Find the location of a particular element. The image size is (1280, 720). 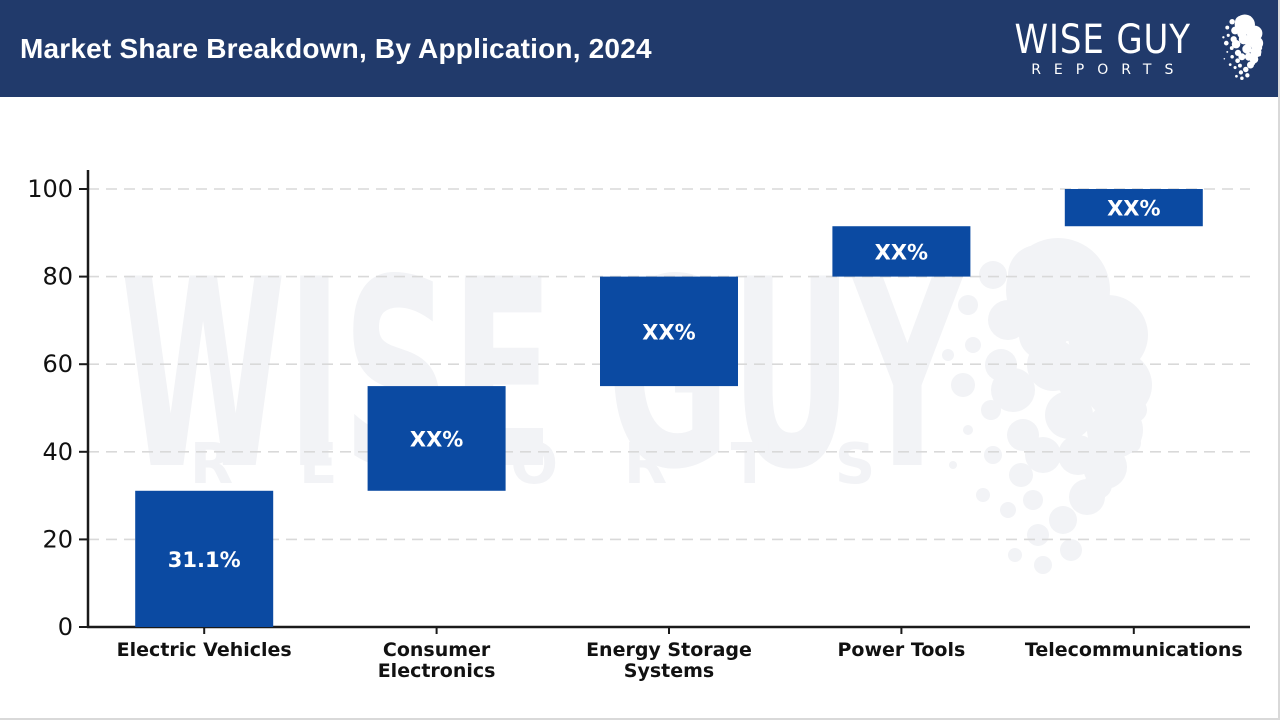

y-axis-tick-label: 100 is located at coordinates (50, 189).